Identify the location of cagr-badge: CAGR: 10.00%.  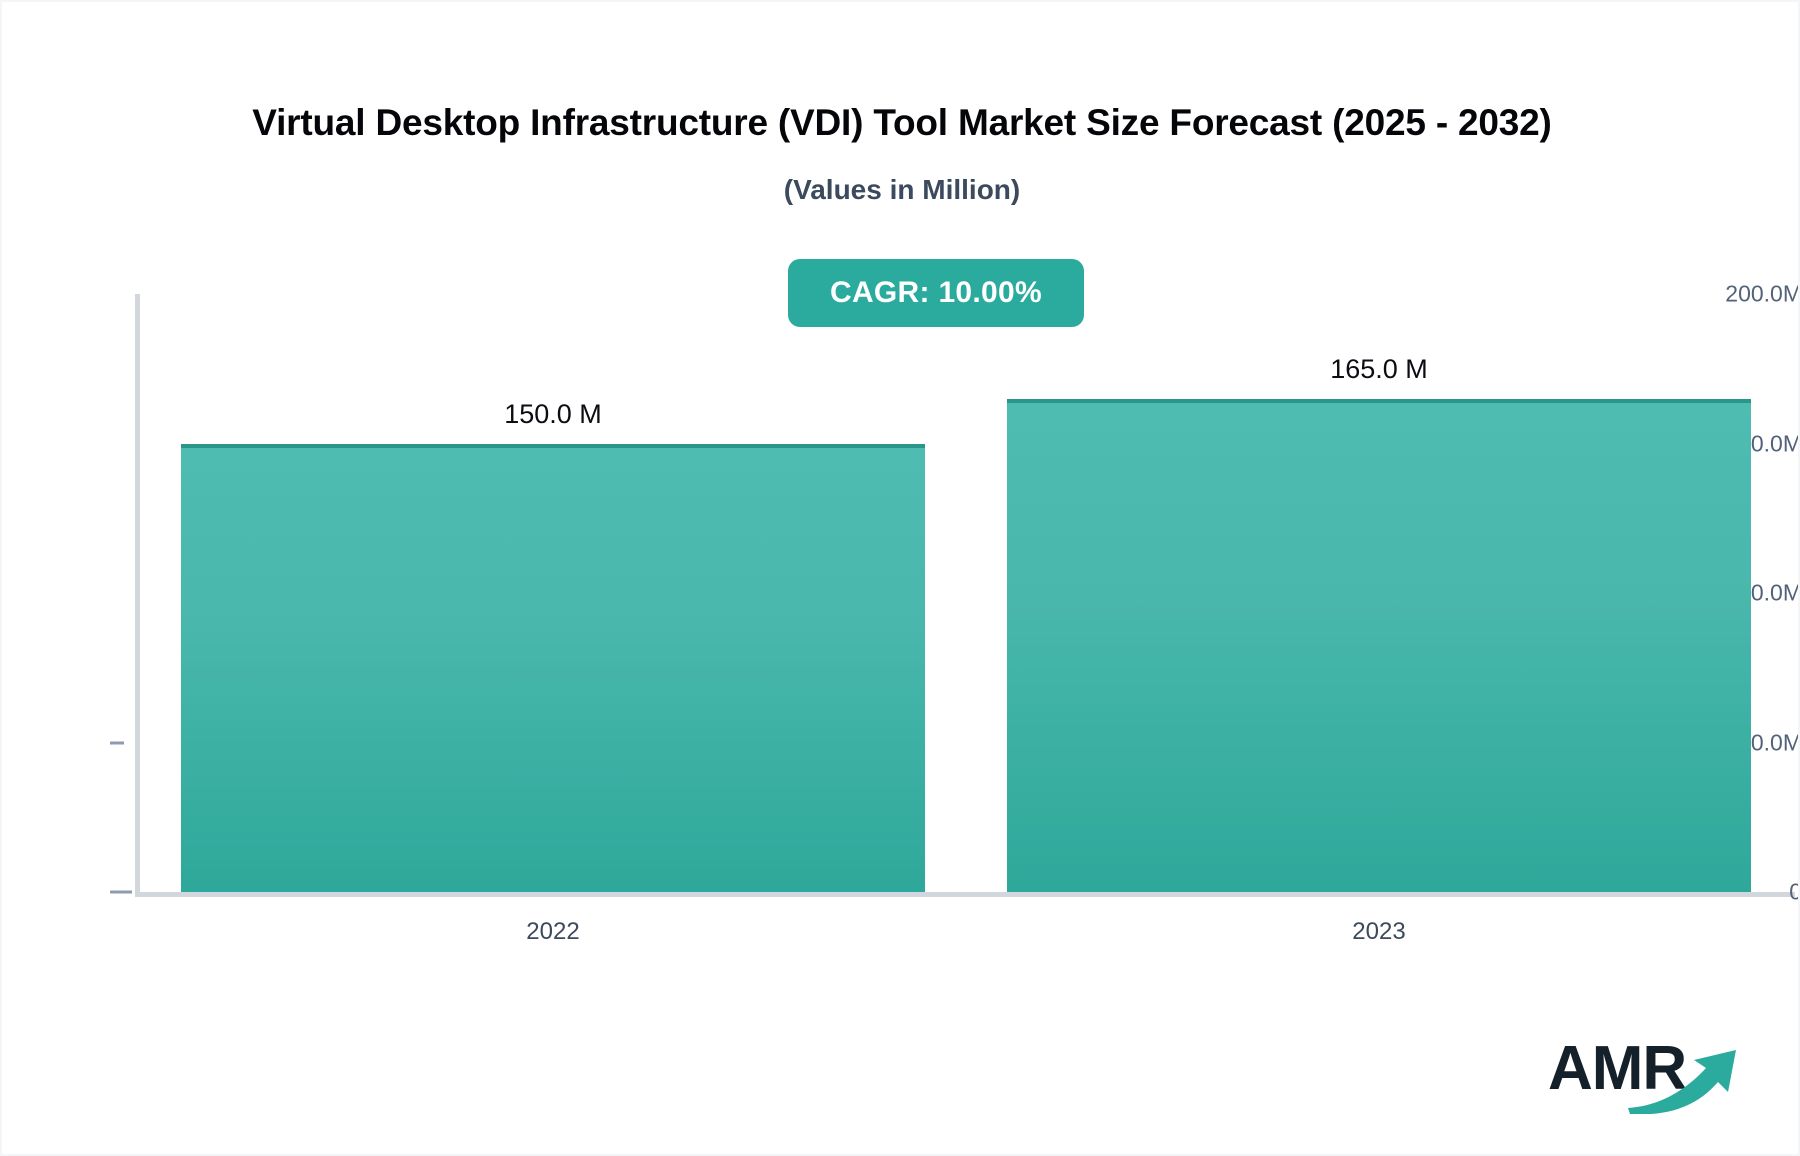
(936, 293).